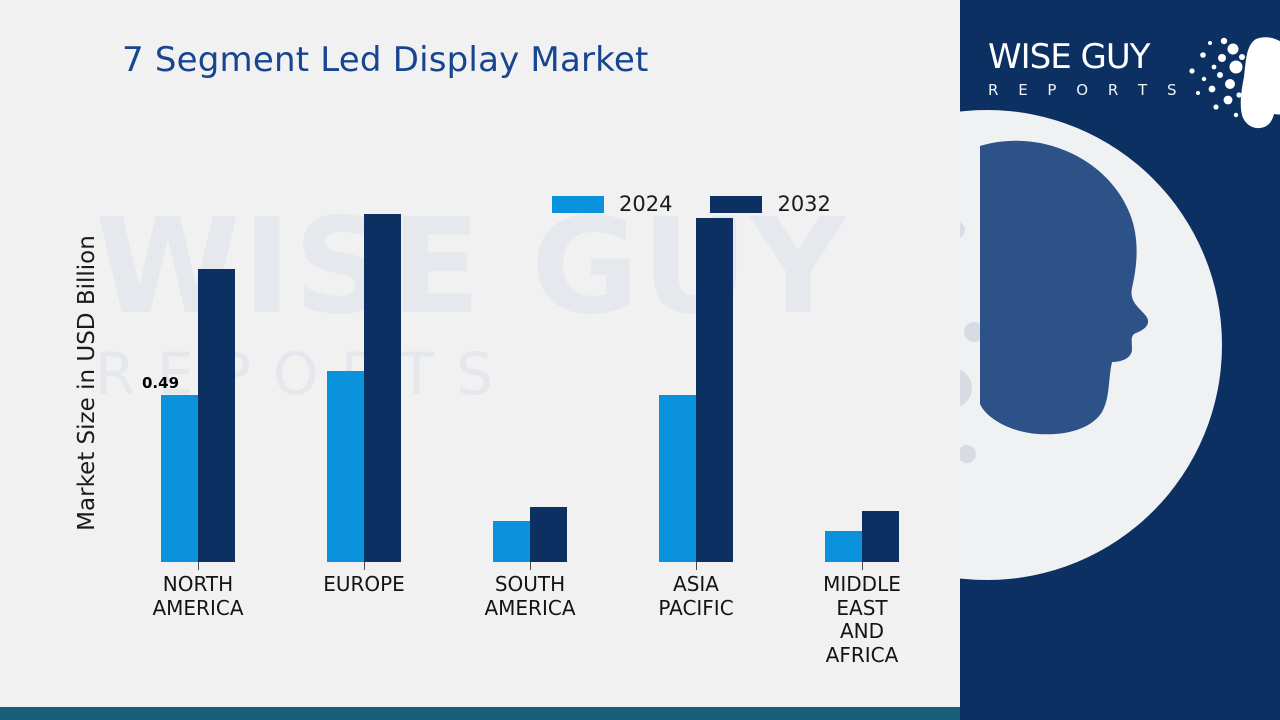 The height and width of the screenshot is (720, 1280). I want to click on bar-group-north-america: 0.49, so click(198, 371).